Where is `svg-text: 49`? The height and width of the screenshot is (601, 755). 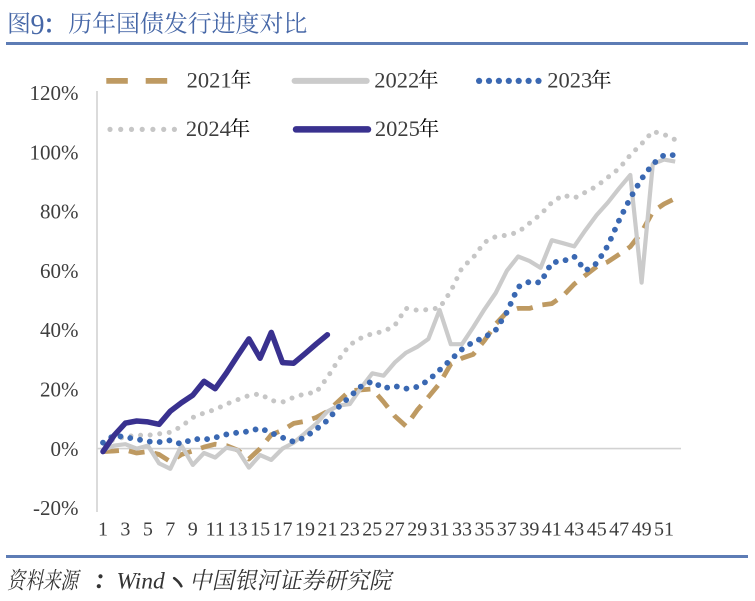 svg-text: 49 is located at coordinates (642, 530).